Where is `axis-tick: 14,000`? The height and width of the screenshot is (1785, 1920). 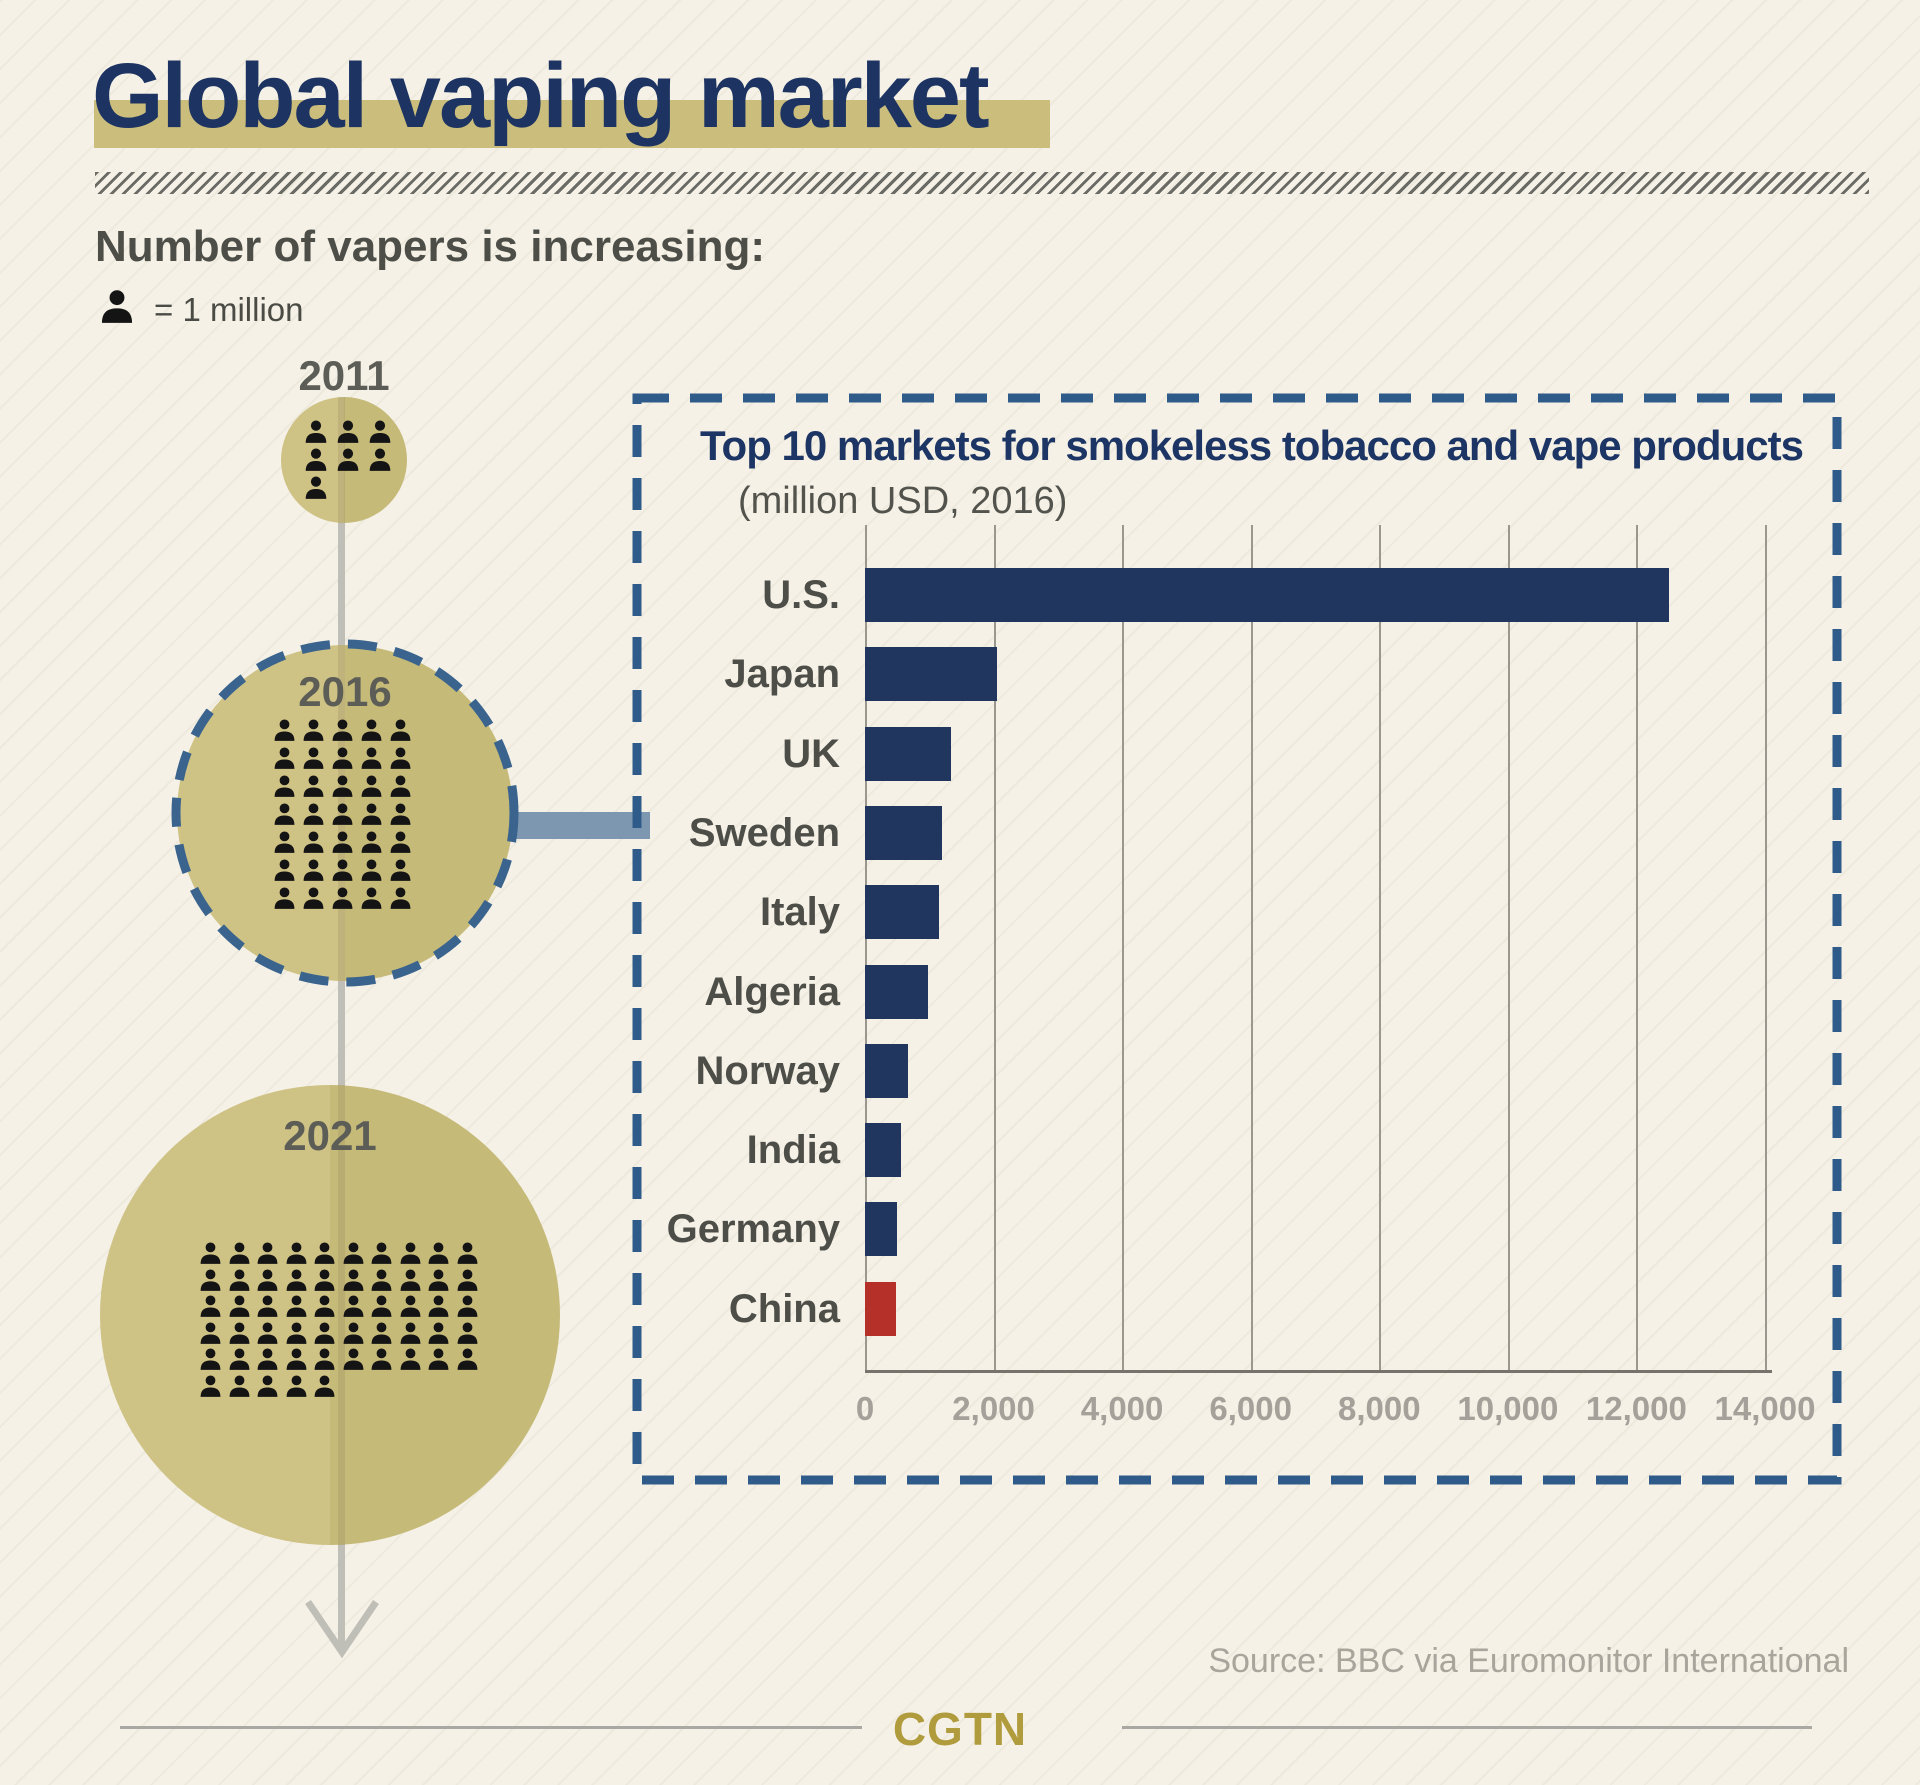 axis-tick: 14,000 is located at coordinates (1765, 1408).